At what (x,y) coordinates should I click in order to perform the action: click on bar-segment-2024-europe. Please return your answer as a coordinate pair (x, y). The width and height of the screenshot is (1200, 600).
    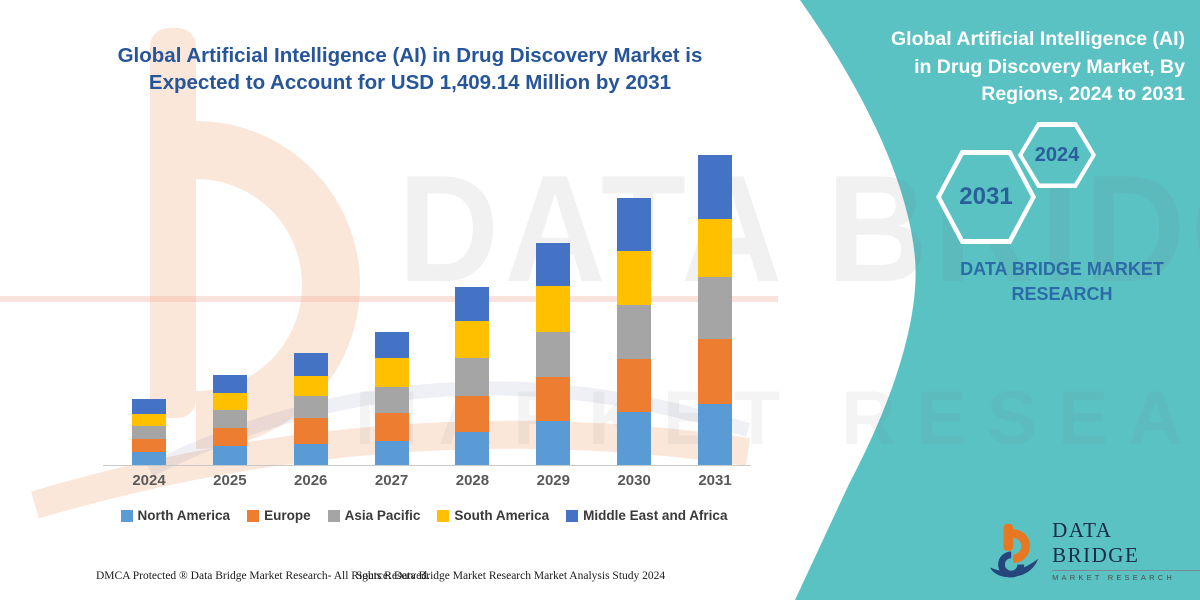
    Looking at the image, I should click on (149, 445).